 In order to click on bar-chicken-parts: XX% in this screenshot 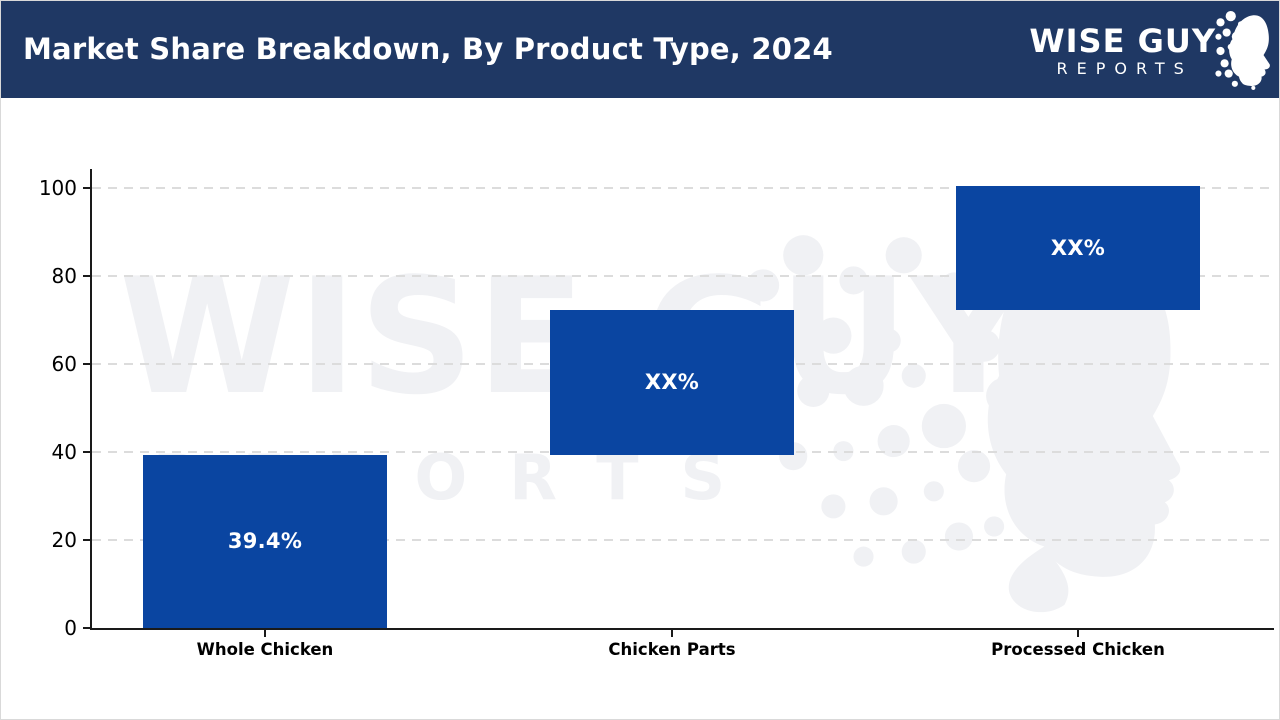, I will do `click(672, 382)`.